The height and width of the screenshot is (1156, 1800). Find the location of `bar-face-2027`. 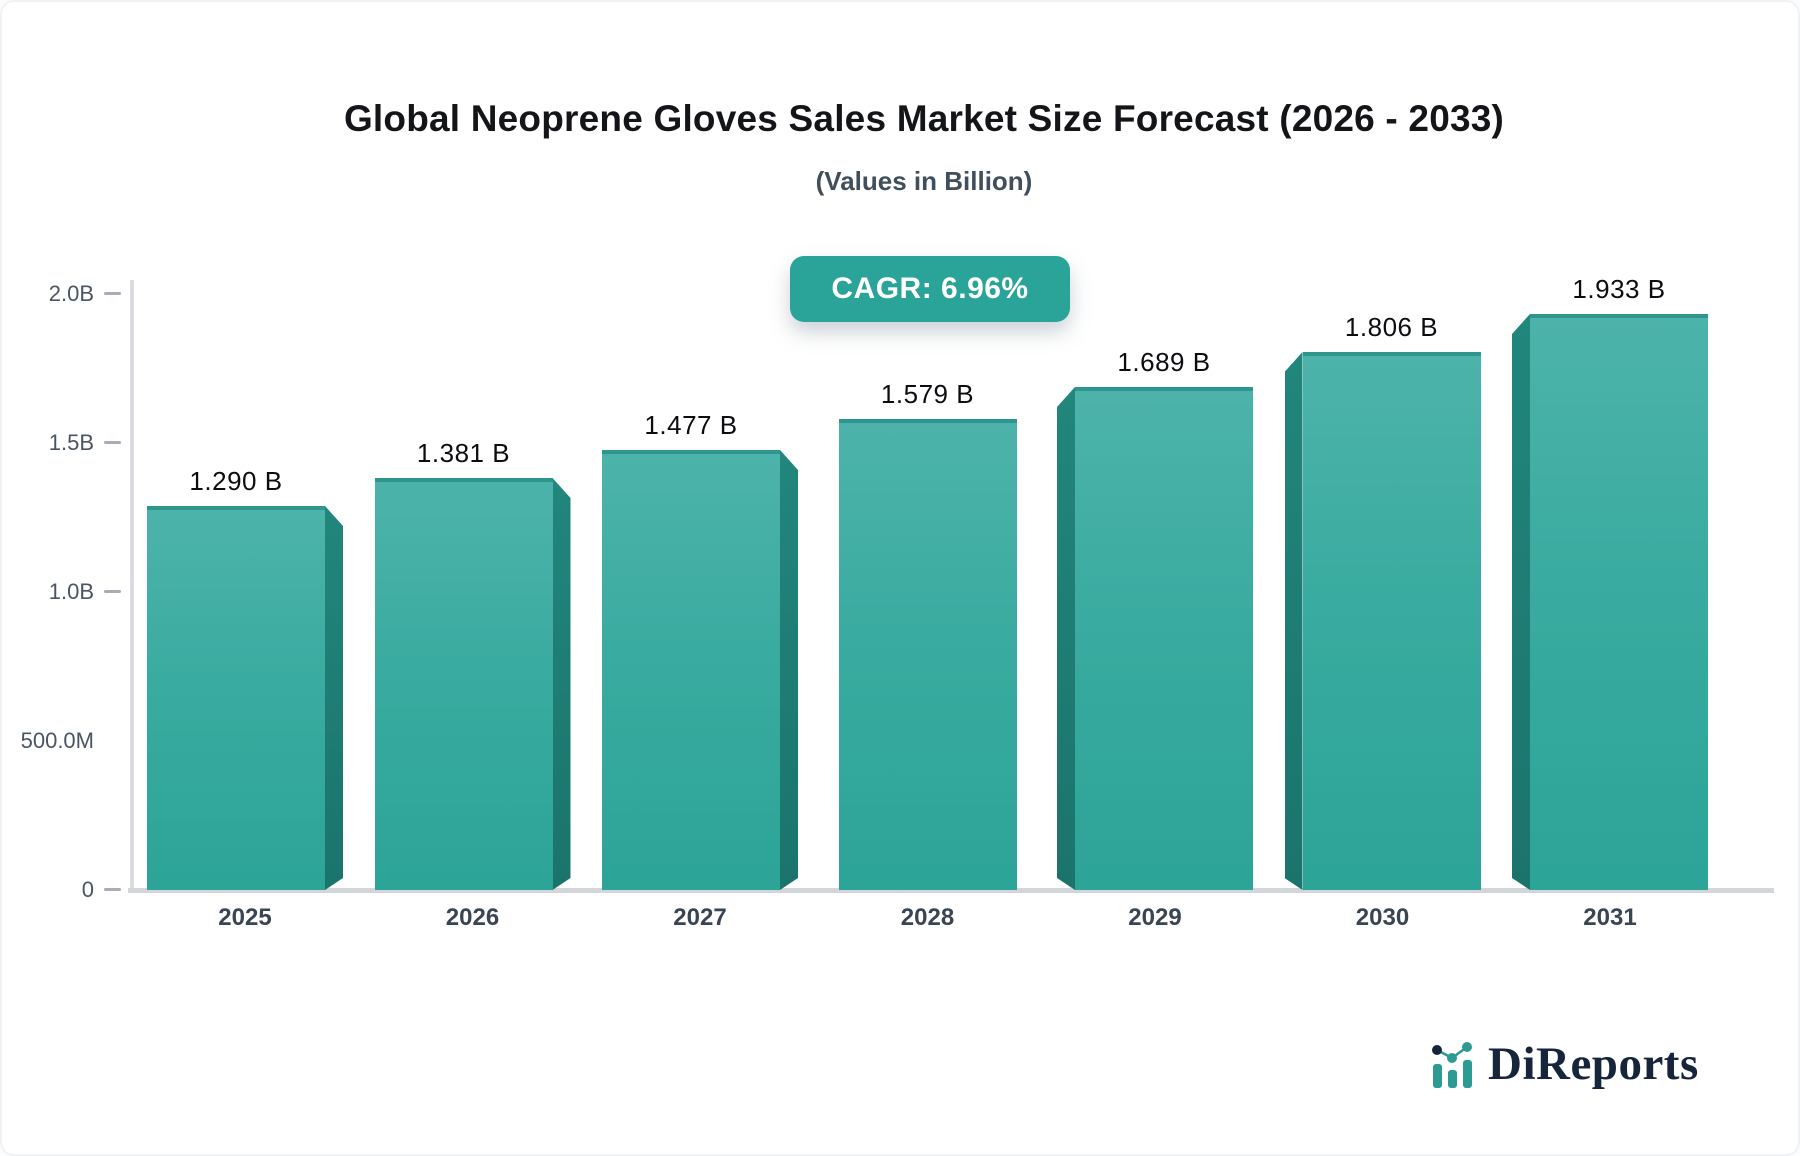

bar-face-2027 is located at coordinates (691, 670).